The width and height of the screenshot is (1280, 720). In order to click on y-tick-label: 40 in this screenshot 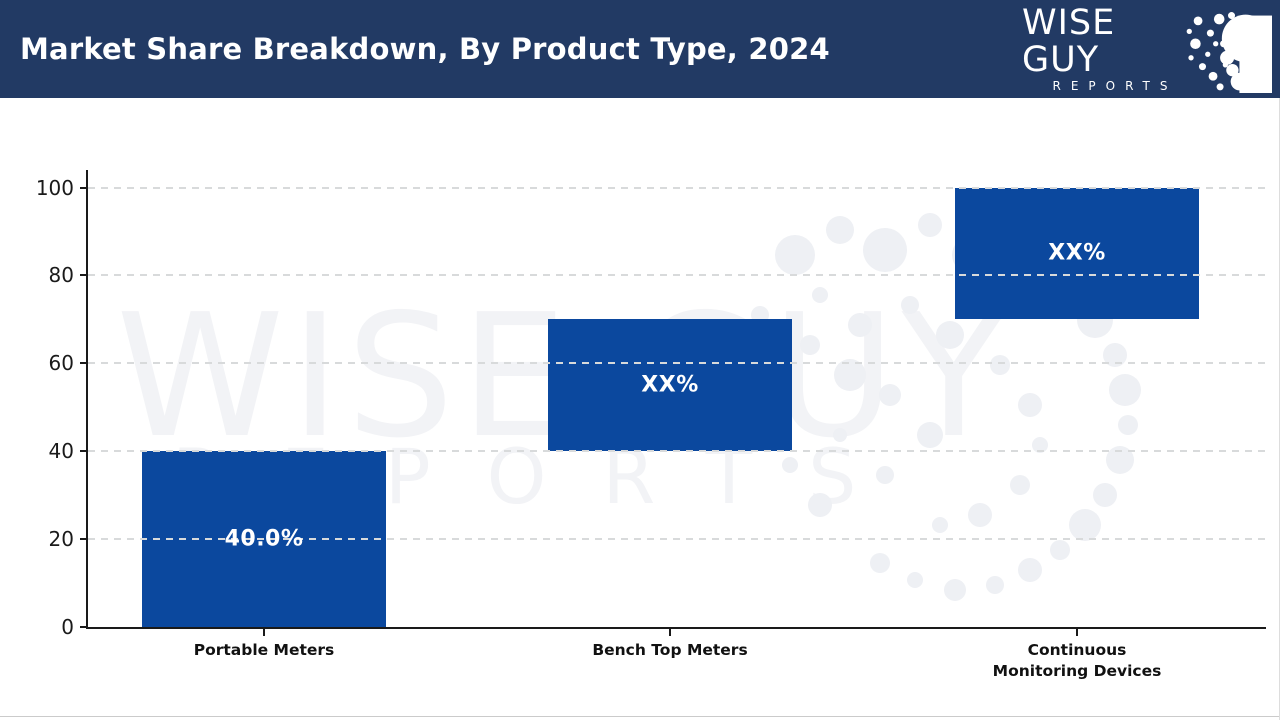, I will do `click(61, 451)`.